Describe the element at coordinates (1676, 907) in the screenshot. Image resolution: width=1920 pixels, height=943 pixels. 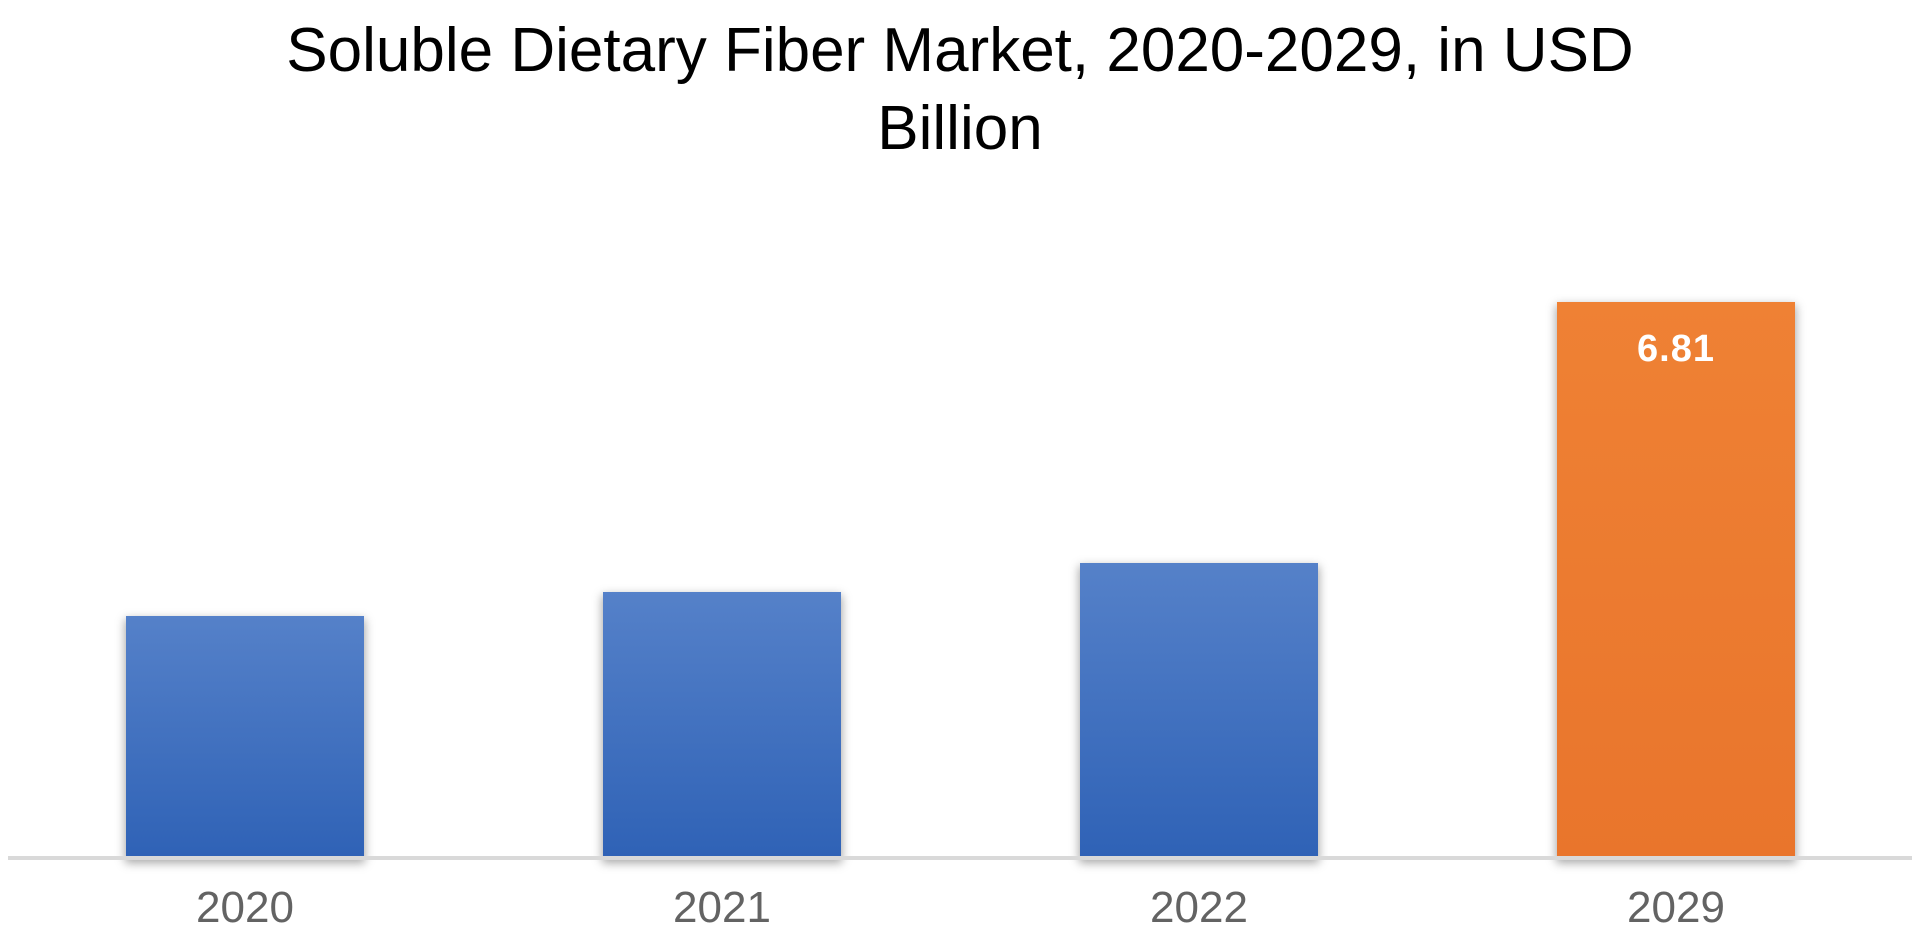
I see `x-axis-label-2029: 2029` at that location.